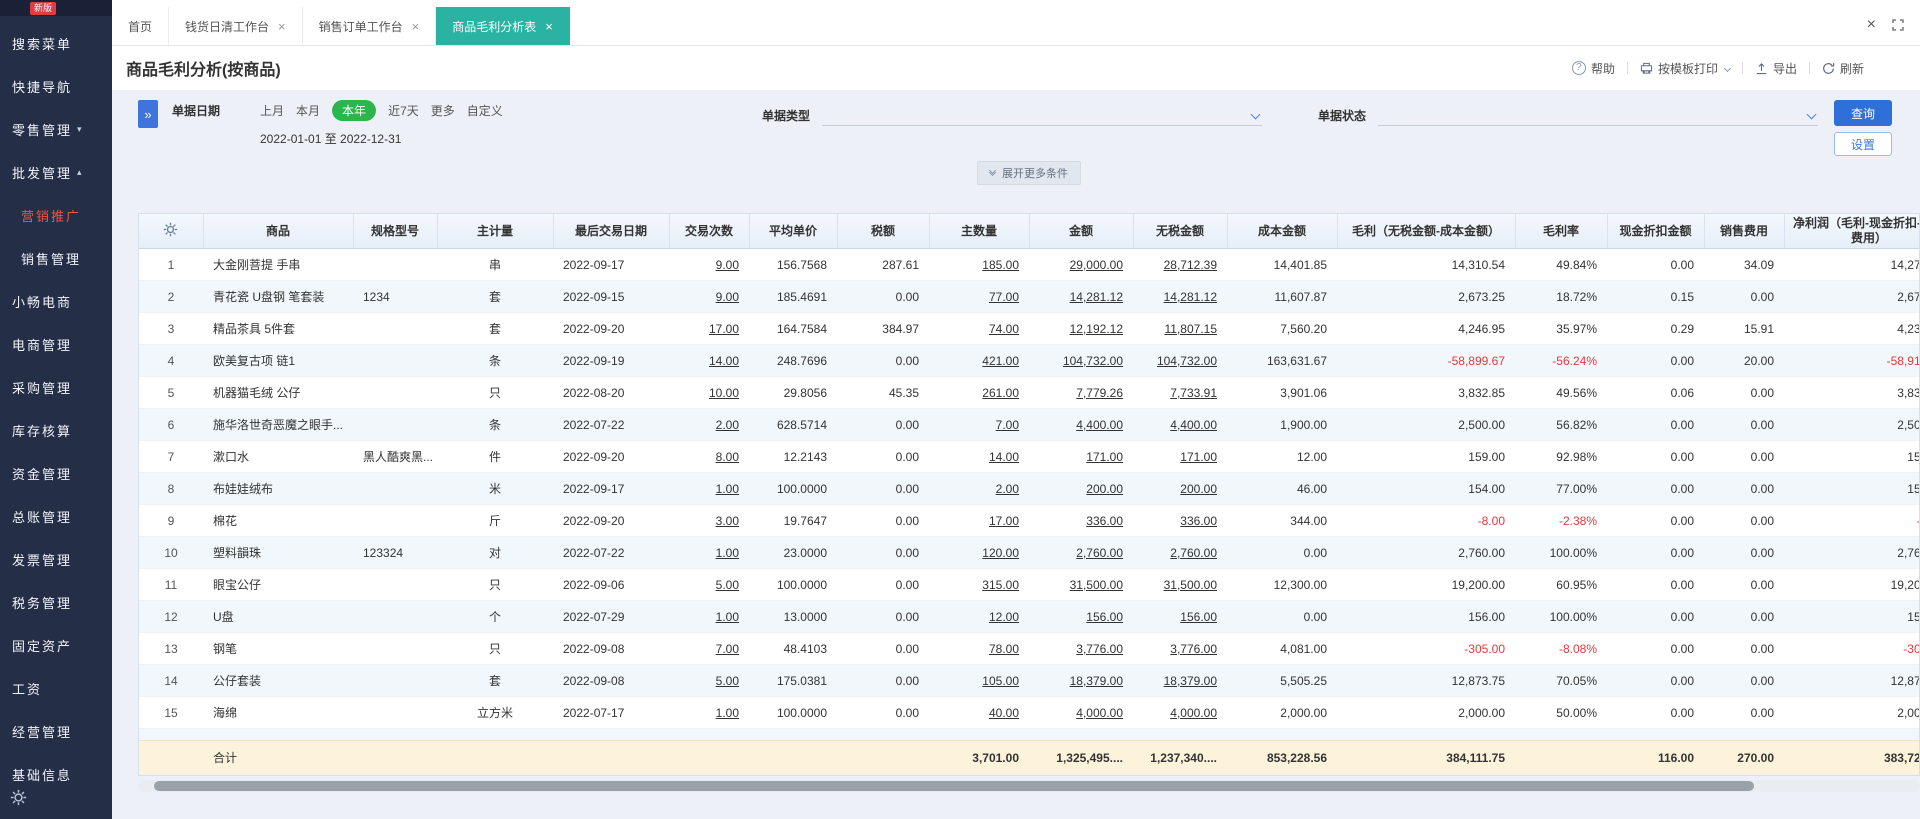 The height and width of the screenshot is (819, 1920). What do you see at coordinates (709, 648) in the screenshot?
I see `cell-trade-count: 7.00` at bounding box center [709, 648].